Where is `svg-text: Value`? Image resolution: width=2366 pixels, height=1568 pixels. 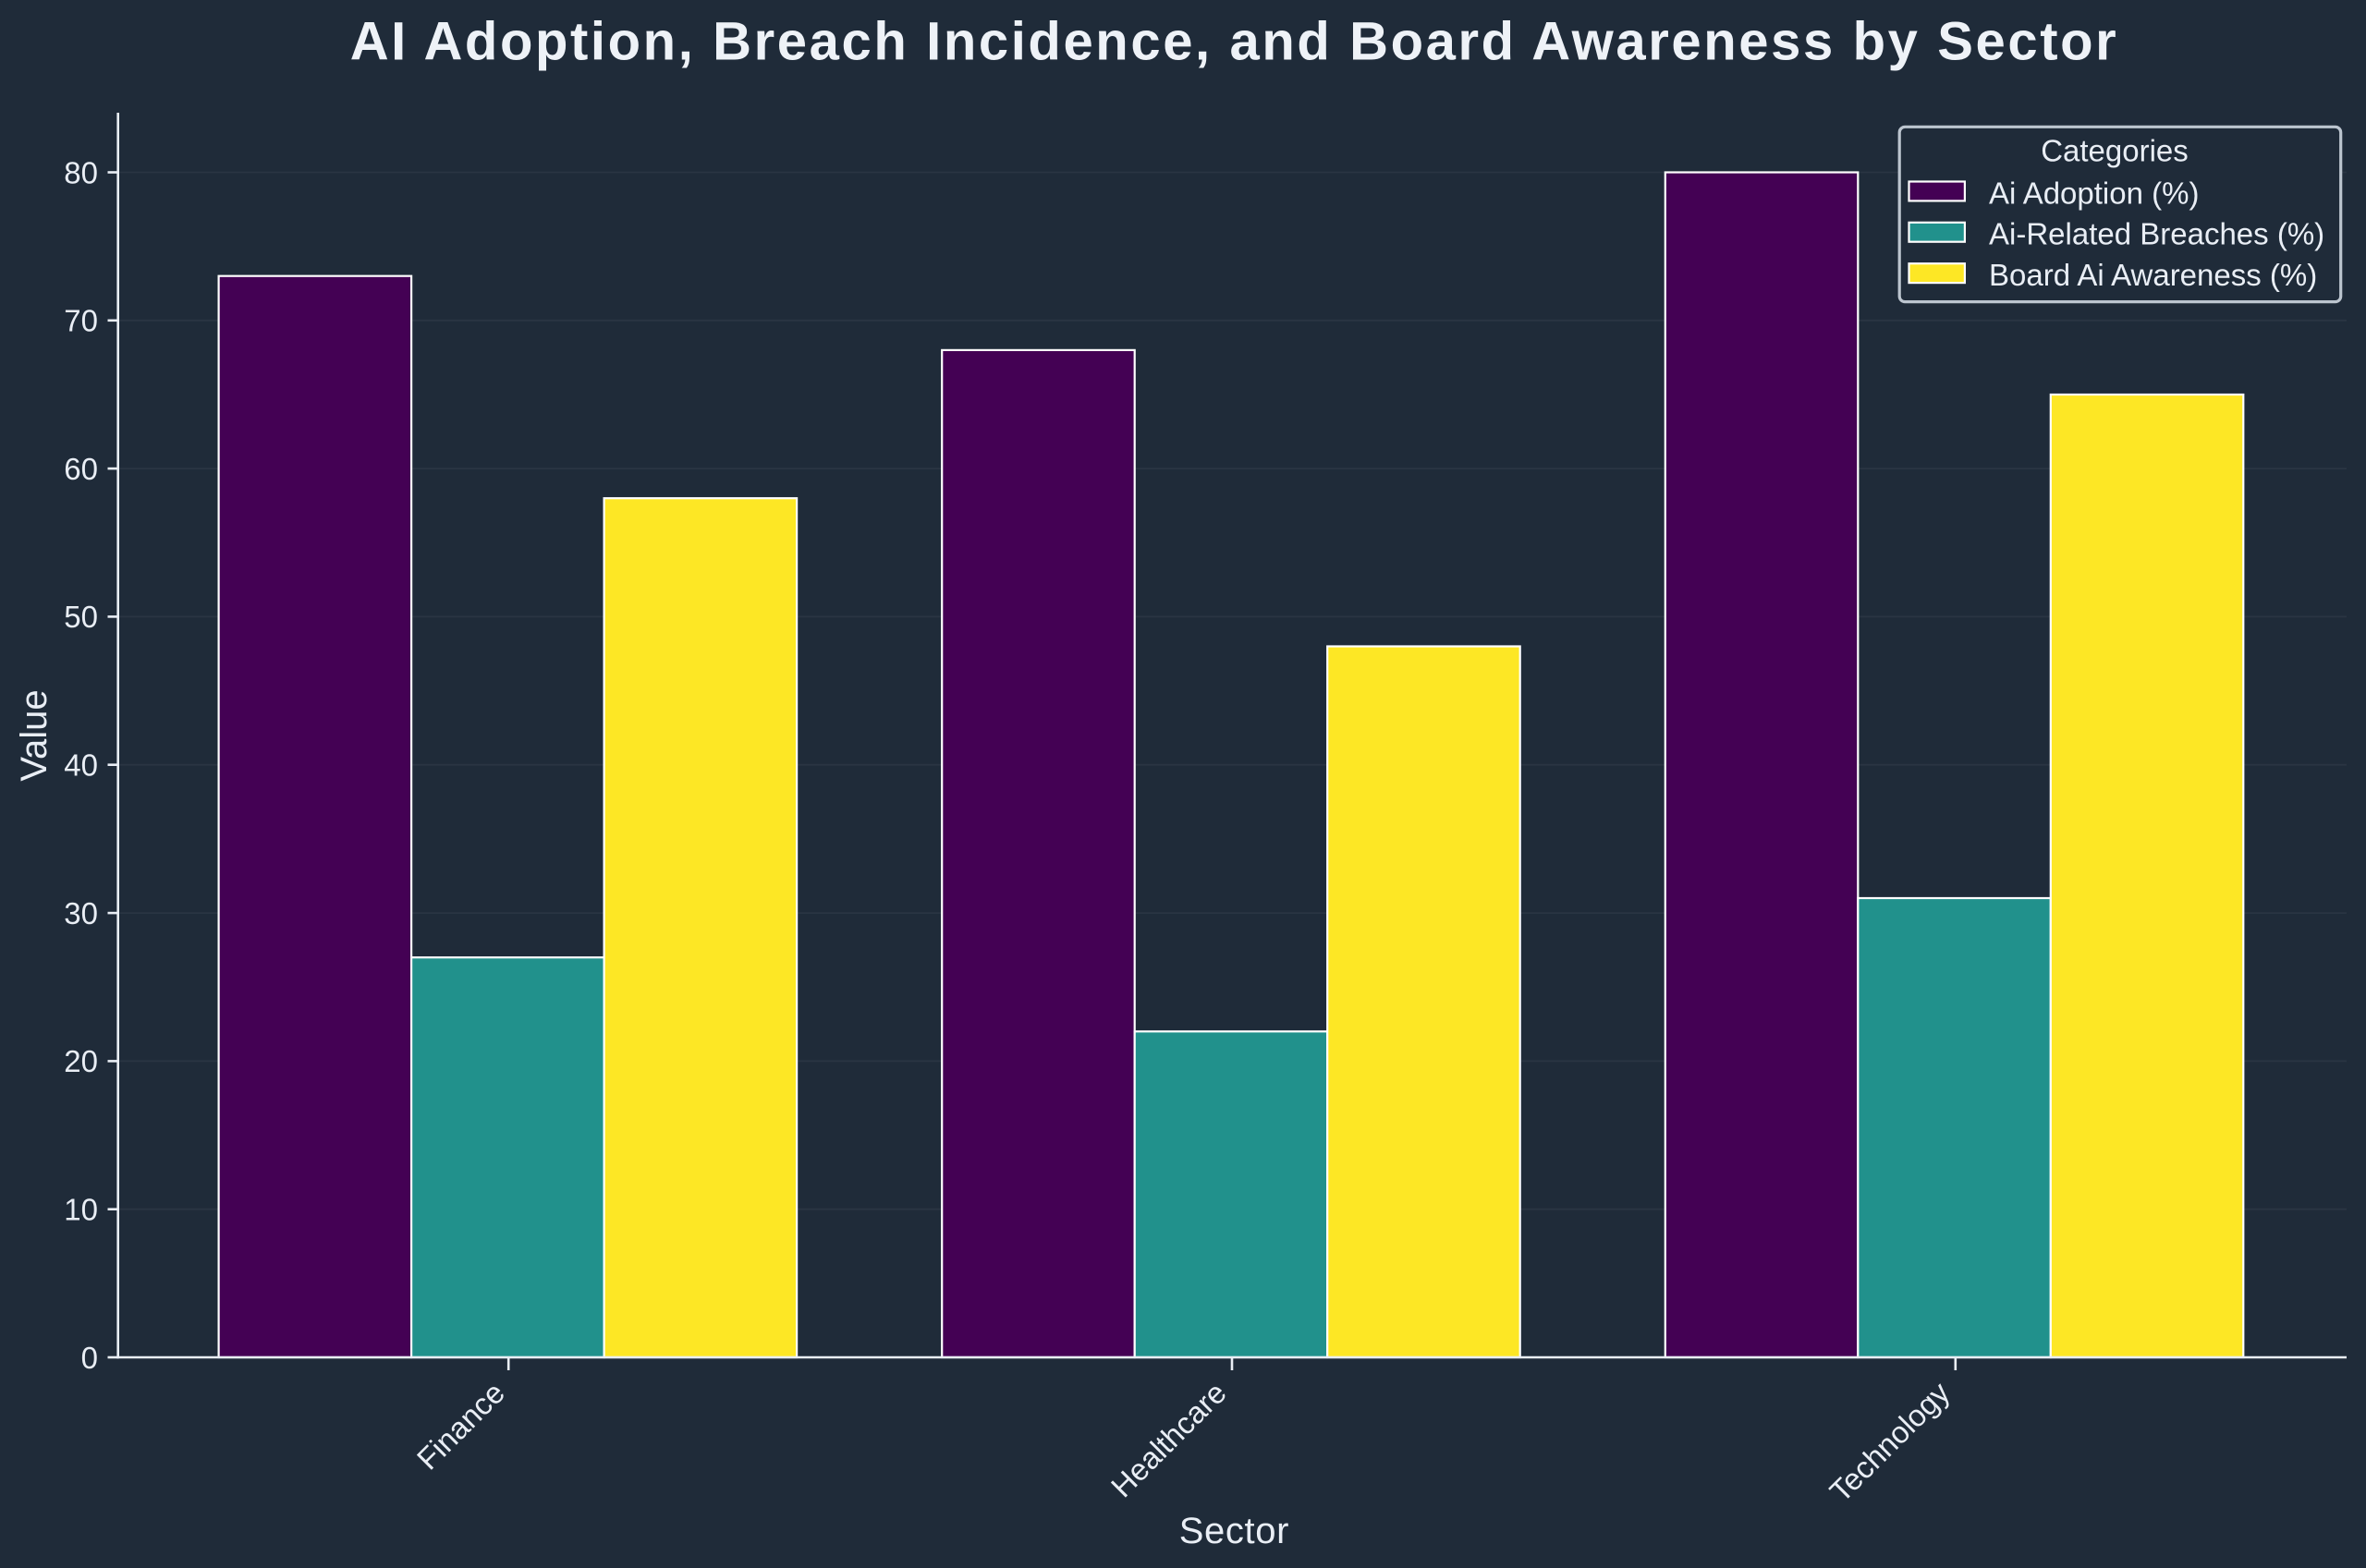
svg-text: Value is located at coordinates (34, 735).